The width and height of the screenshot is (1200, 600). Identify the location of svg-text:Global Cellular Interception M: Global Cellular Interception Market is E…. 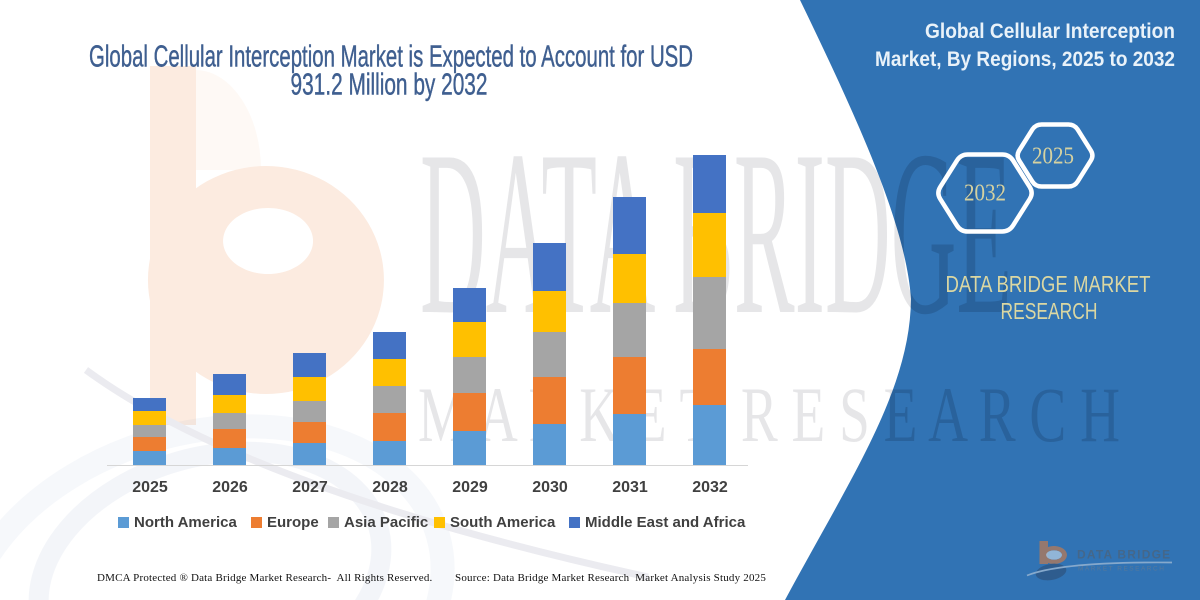
(391, 56).